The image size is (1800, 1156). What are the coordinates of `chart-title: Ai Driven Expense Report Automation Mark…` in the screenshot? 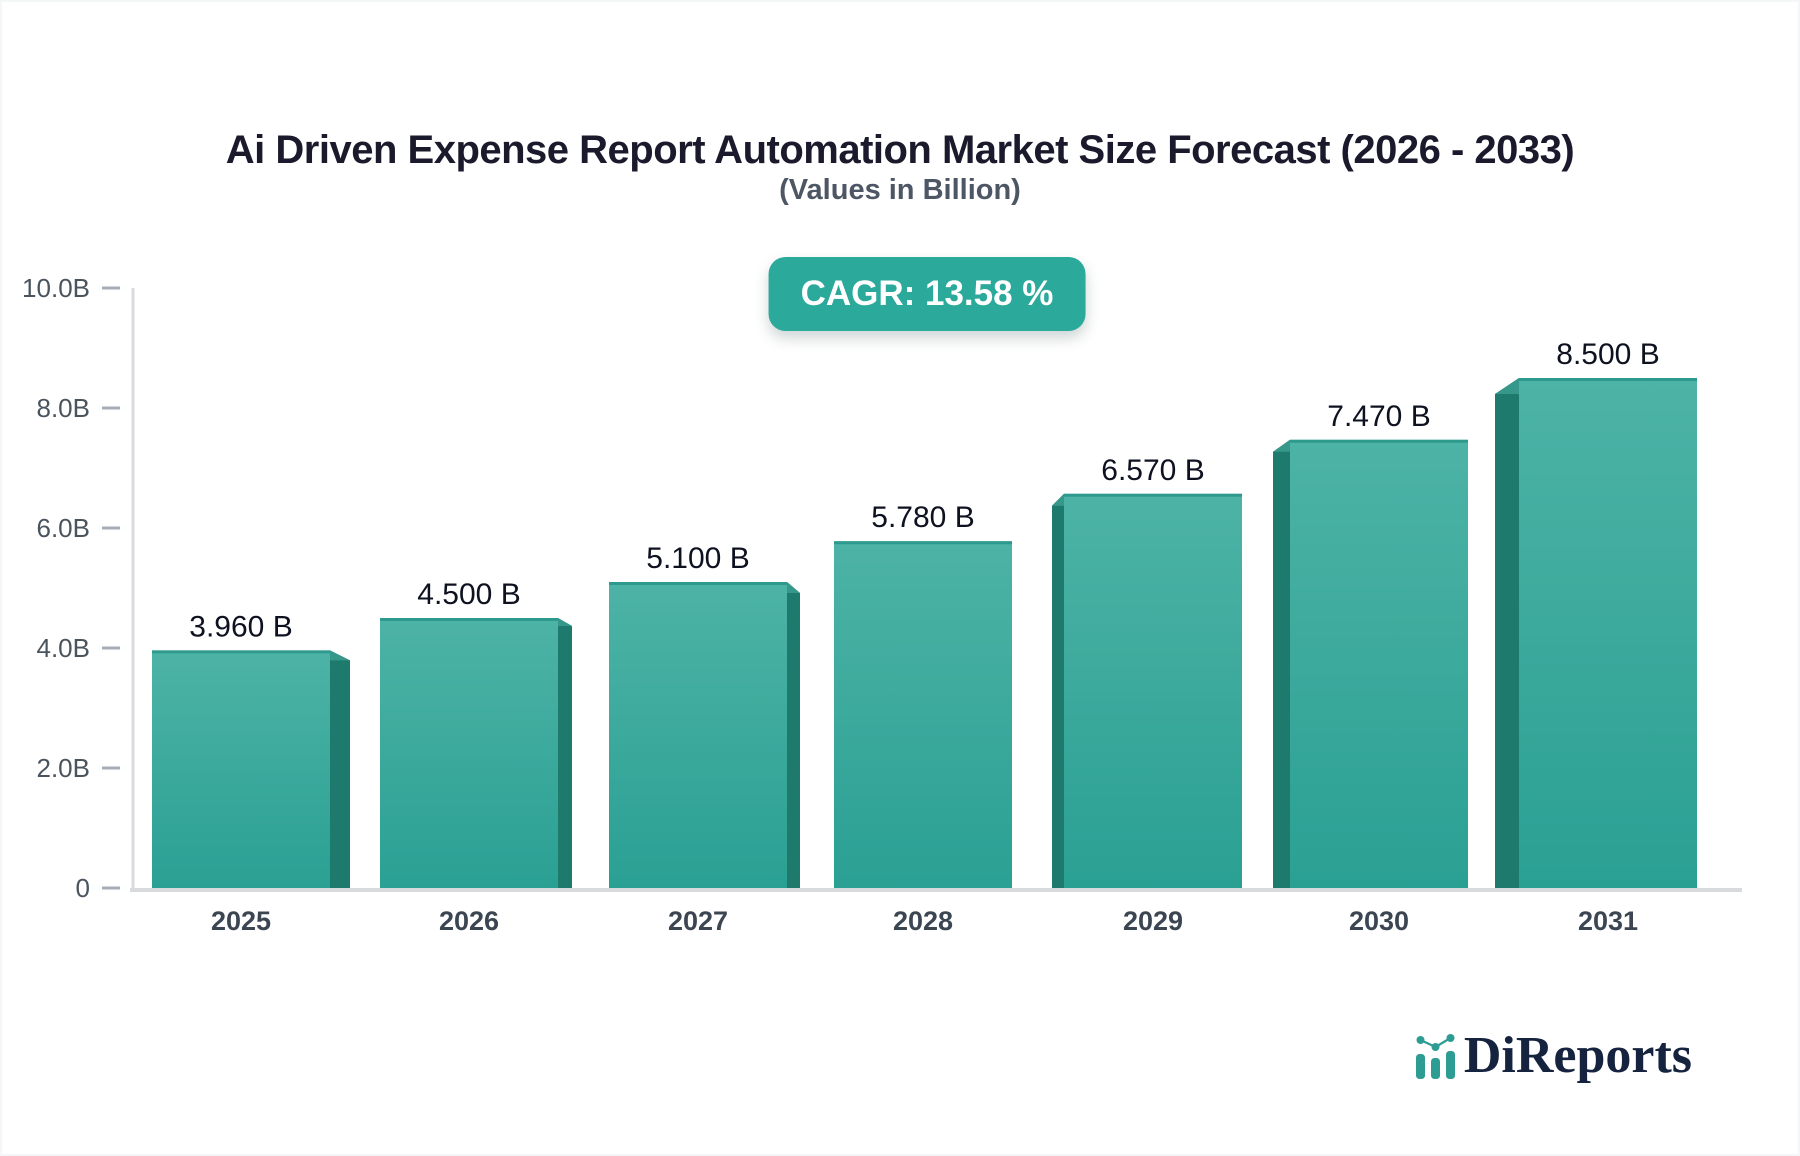 It's located at (900, 150).